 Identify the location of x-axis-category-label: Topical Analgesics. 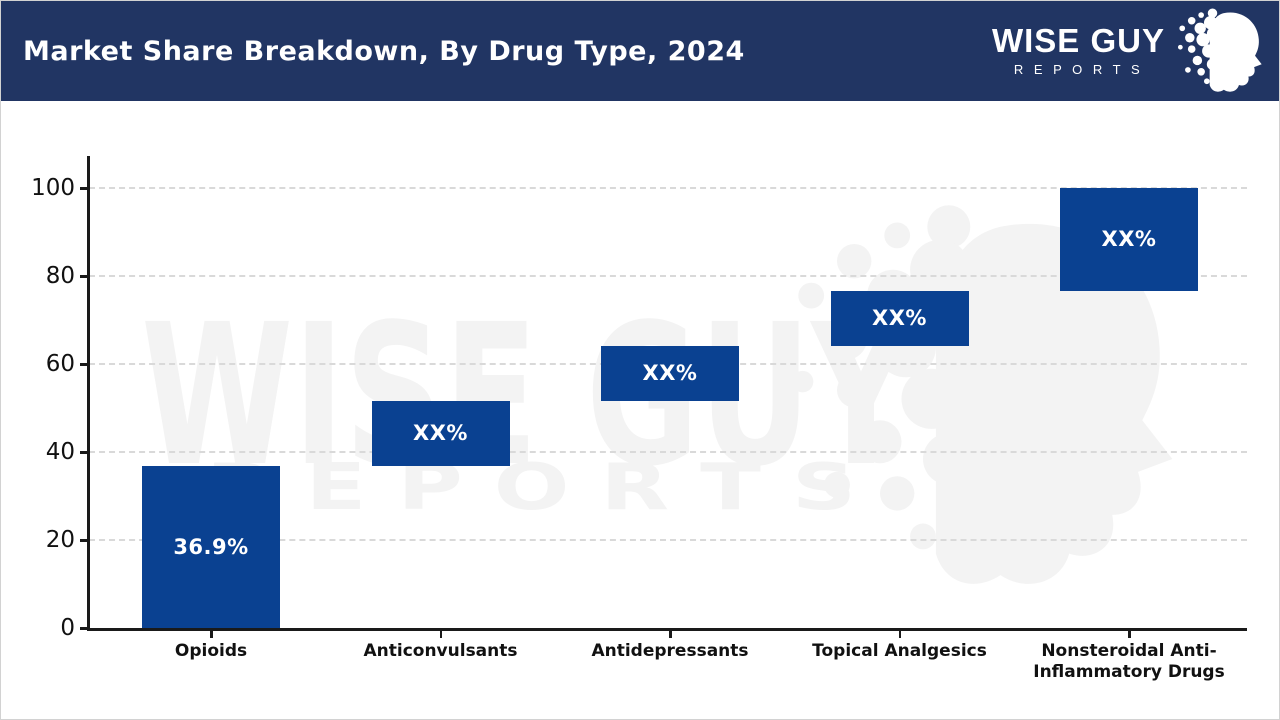
(899, 651).